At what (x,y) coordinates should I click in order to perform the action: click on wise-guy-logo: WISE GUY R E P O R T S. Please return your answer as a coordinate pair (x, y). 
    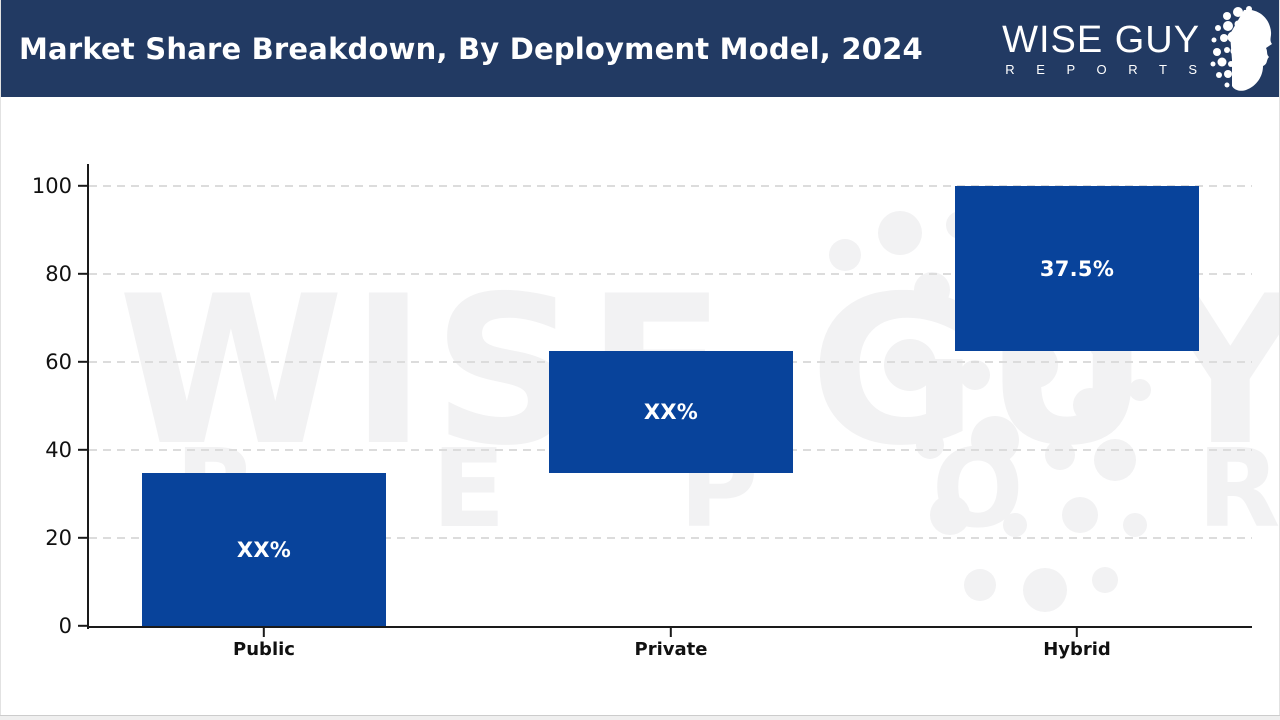
    Looking at the image, I should click on (1138, 49).